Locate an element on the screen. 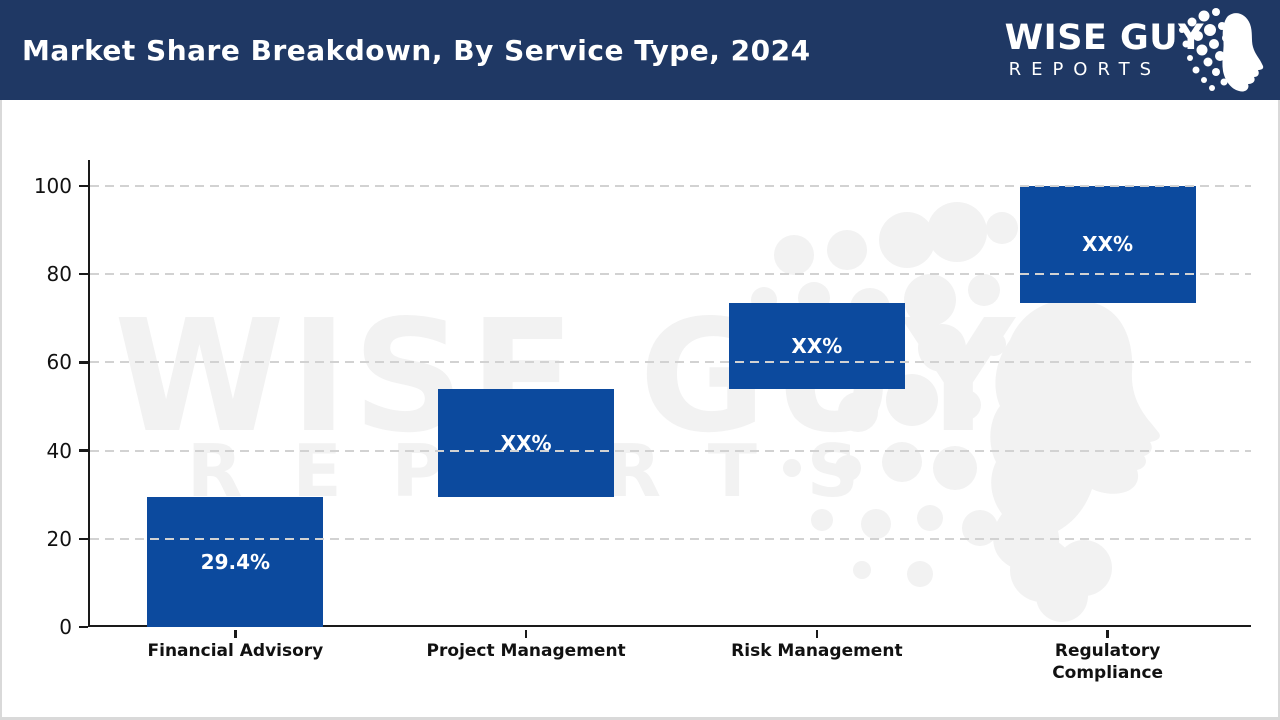  wise-guy-logo-face-icon is located at coordinates (1221, 50).